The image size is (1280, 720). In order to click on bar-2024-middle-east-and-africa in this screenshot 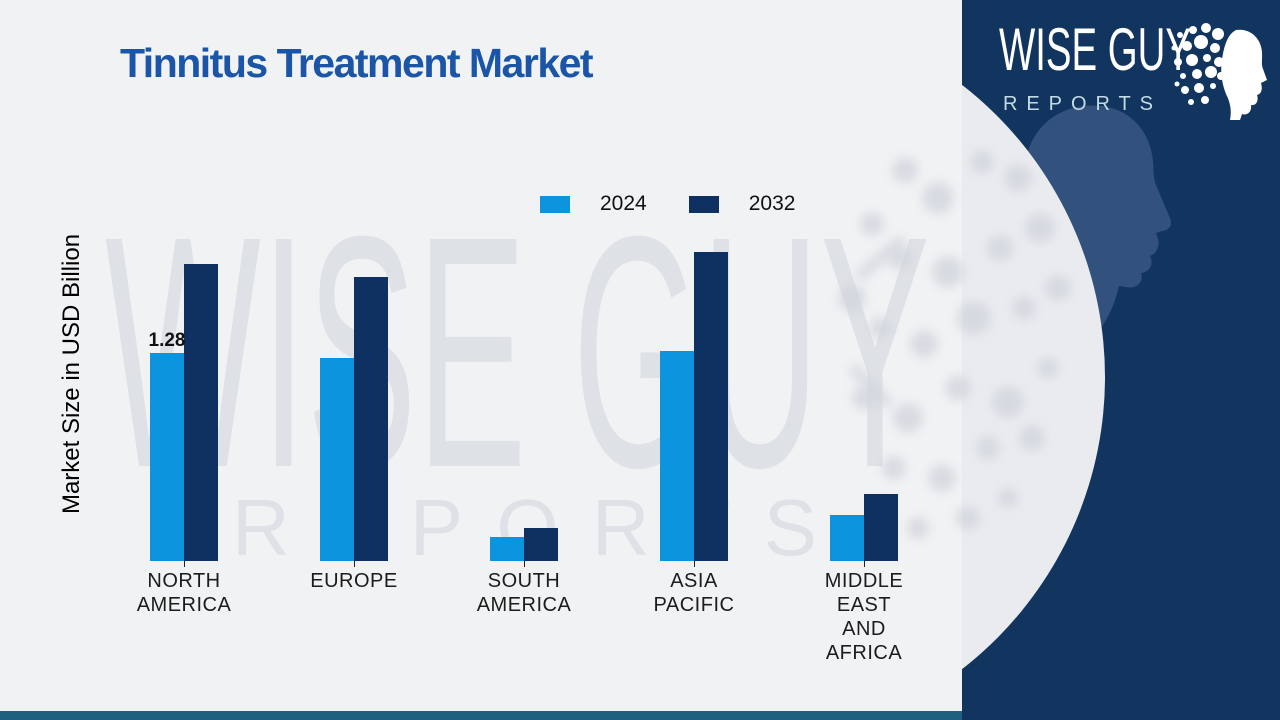, I will do `click(847, 538)`.